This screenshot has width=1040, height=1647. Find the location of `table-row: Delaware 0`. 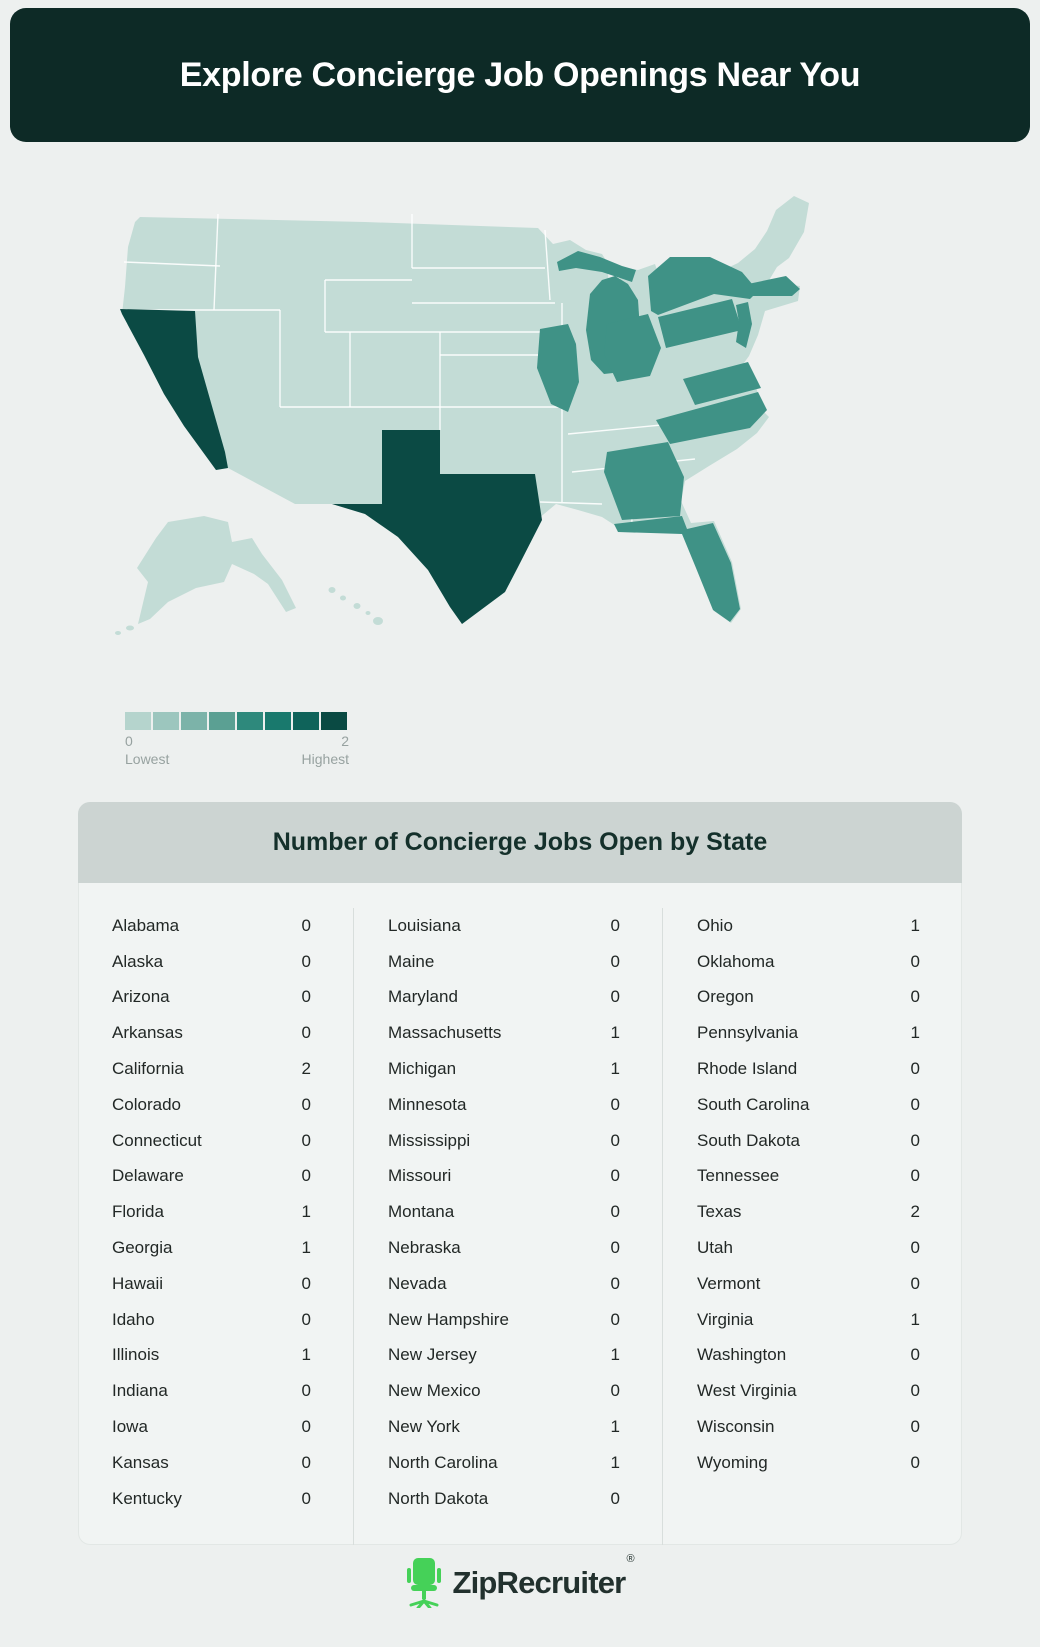

table-row: Delaware 0 is located at coordinates (215, 1177).